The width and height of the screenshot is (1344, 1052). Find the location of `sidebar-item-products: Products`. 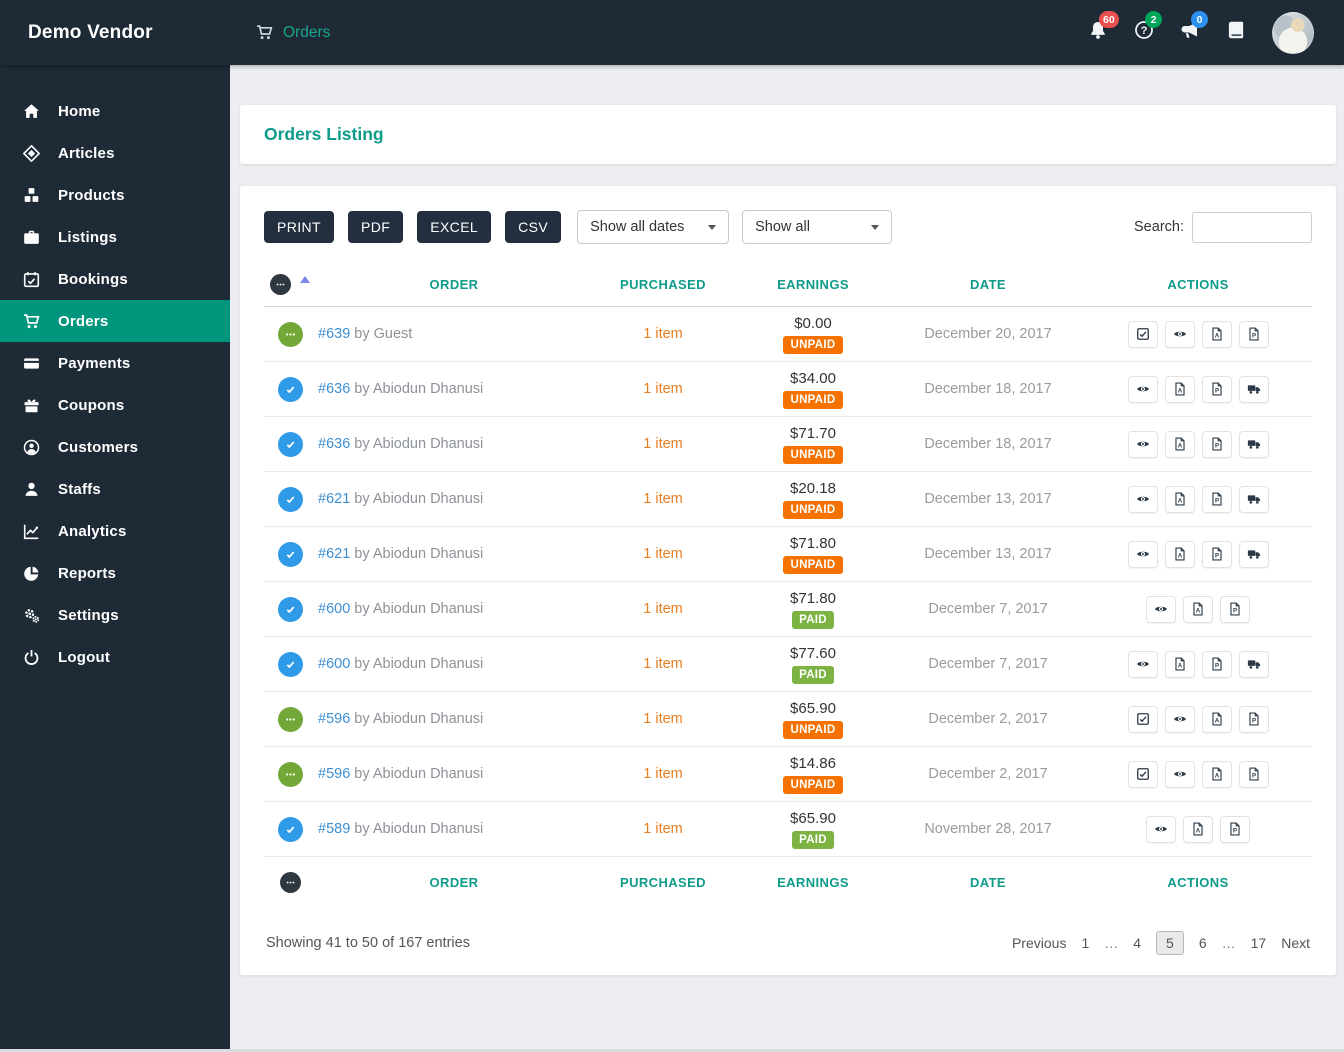

sidebar-item-products: Products is located at coordinates (115, 195).